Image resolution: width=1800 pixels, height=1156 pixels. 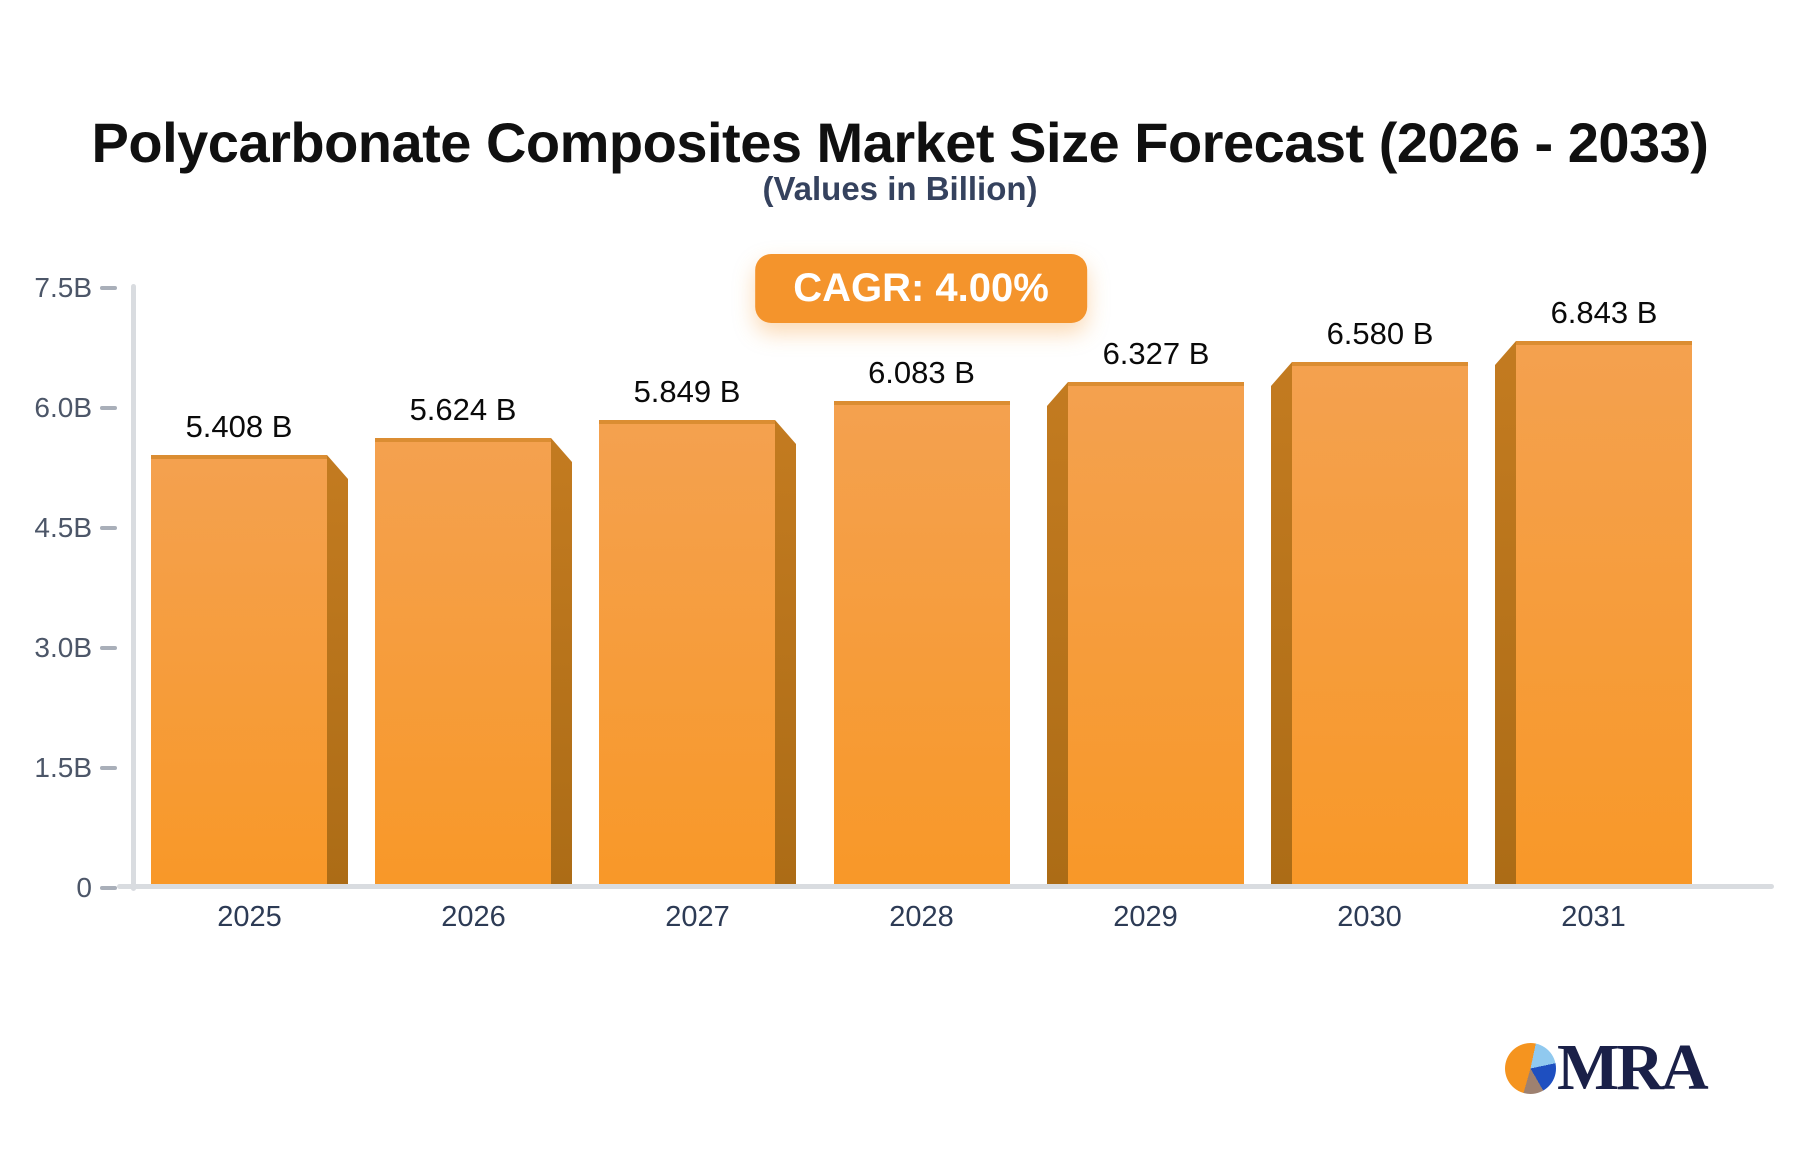 I want to click on x-tick-label: 2027, so click(x=697, y=917).